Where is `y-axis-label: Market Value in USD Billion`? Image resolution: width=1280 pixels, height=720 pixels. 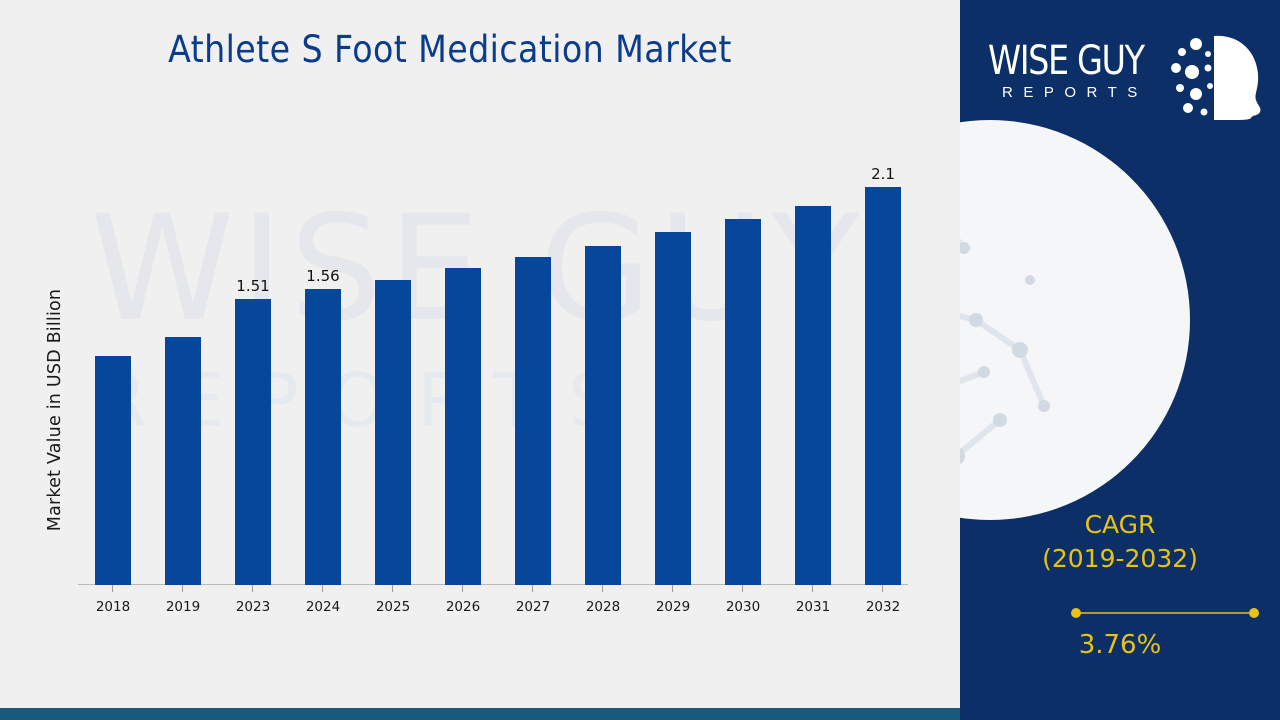
y-axis-label: Market Value in USD Billion is located at coordinates (55, 410).